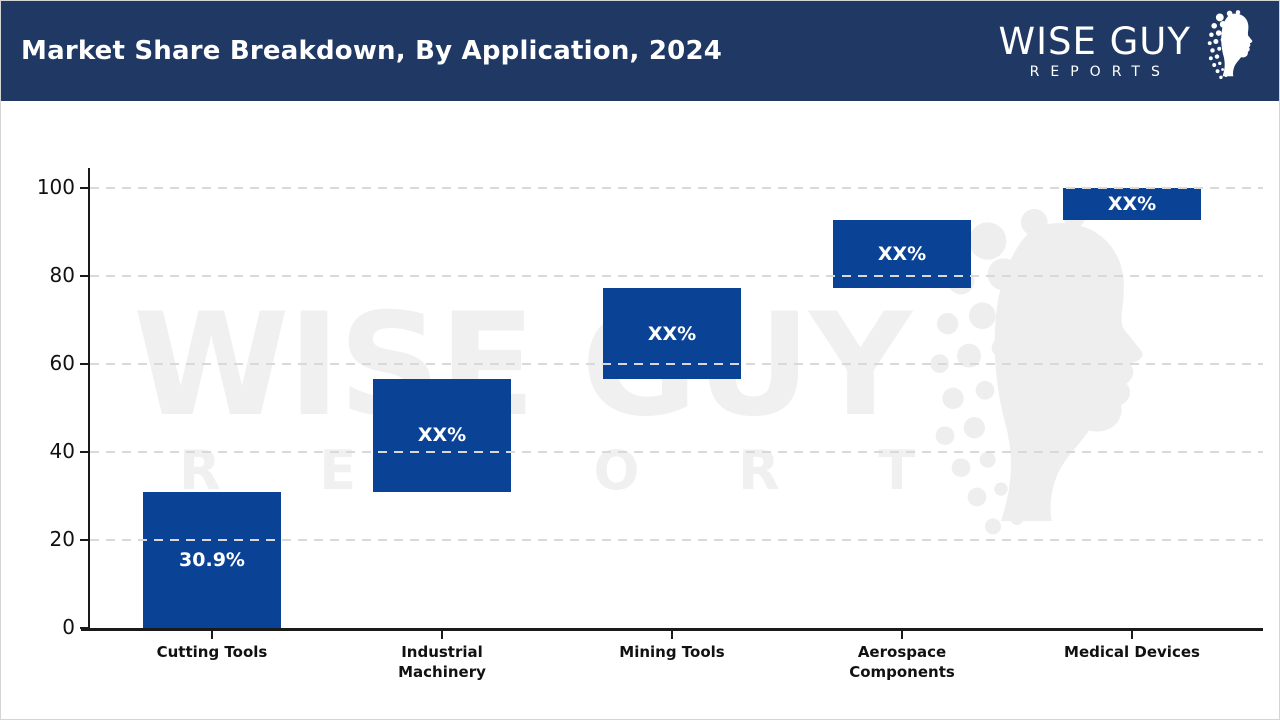 Image resolution: width=1280 pixels, height=720 pixels. I want to click on bar-medical-devices: XX%, so click(1132, 204).